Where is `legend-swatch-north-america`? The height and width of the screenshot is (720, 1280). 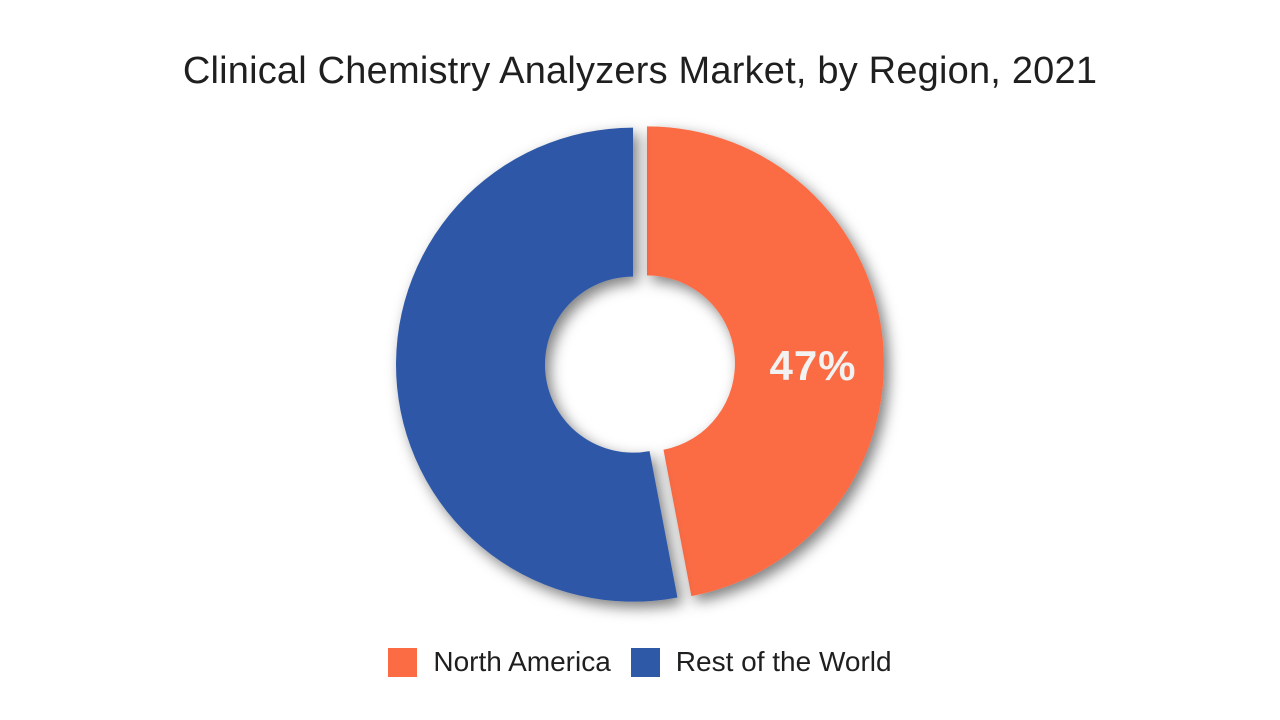 legend-swatch-north-america is located at coordinates (403, 662).